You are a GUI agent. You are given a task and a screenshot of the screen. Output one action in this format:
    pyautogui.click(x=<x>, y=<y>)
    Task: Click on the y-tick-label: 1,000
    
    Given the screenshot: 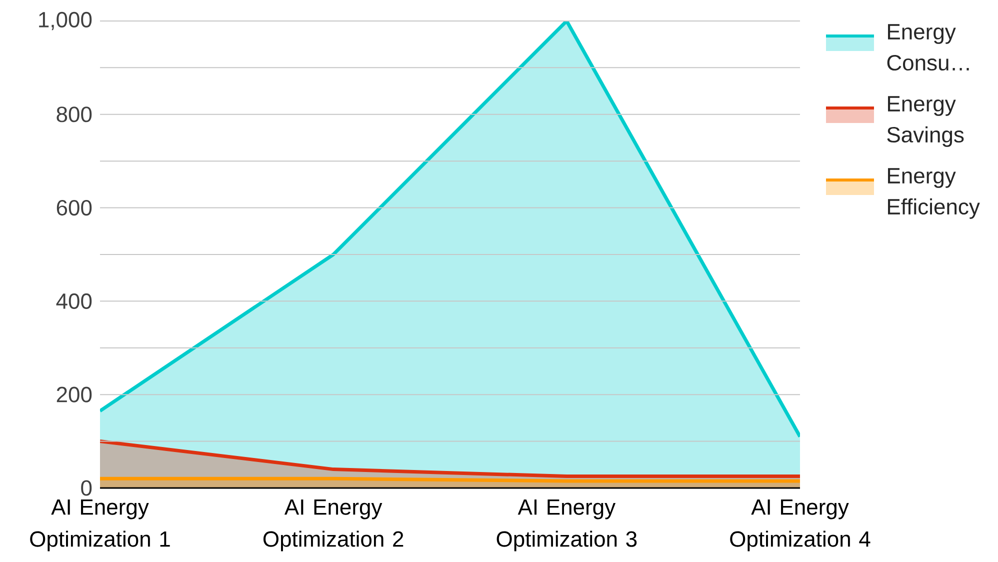 What is the action you would take?
    pyautogui.click(x=65, y=21)
    